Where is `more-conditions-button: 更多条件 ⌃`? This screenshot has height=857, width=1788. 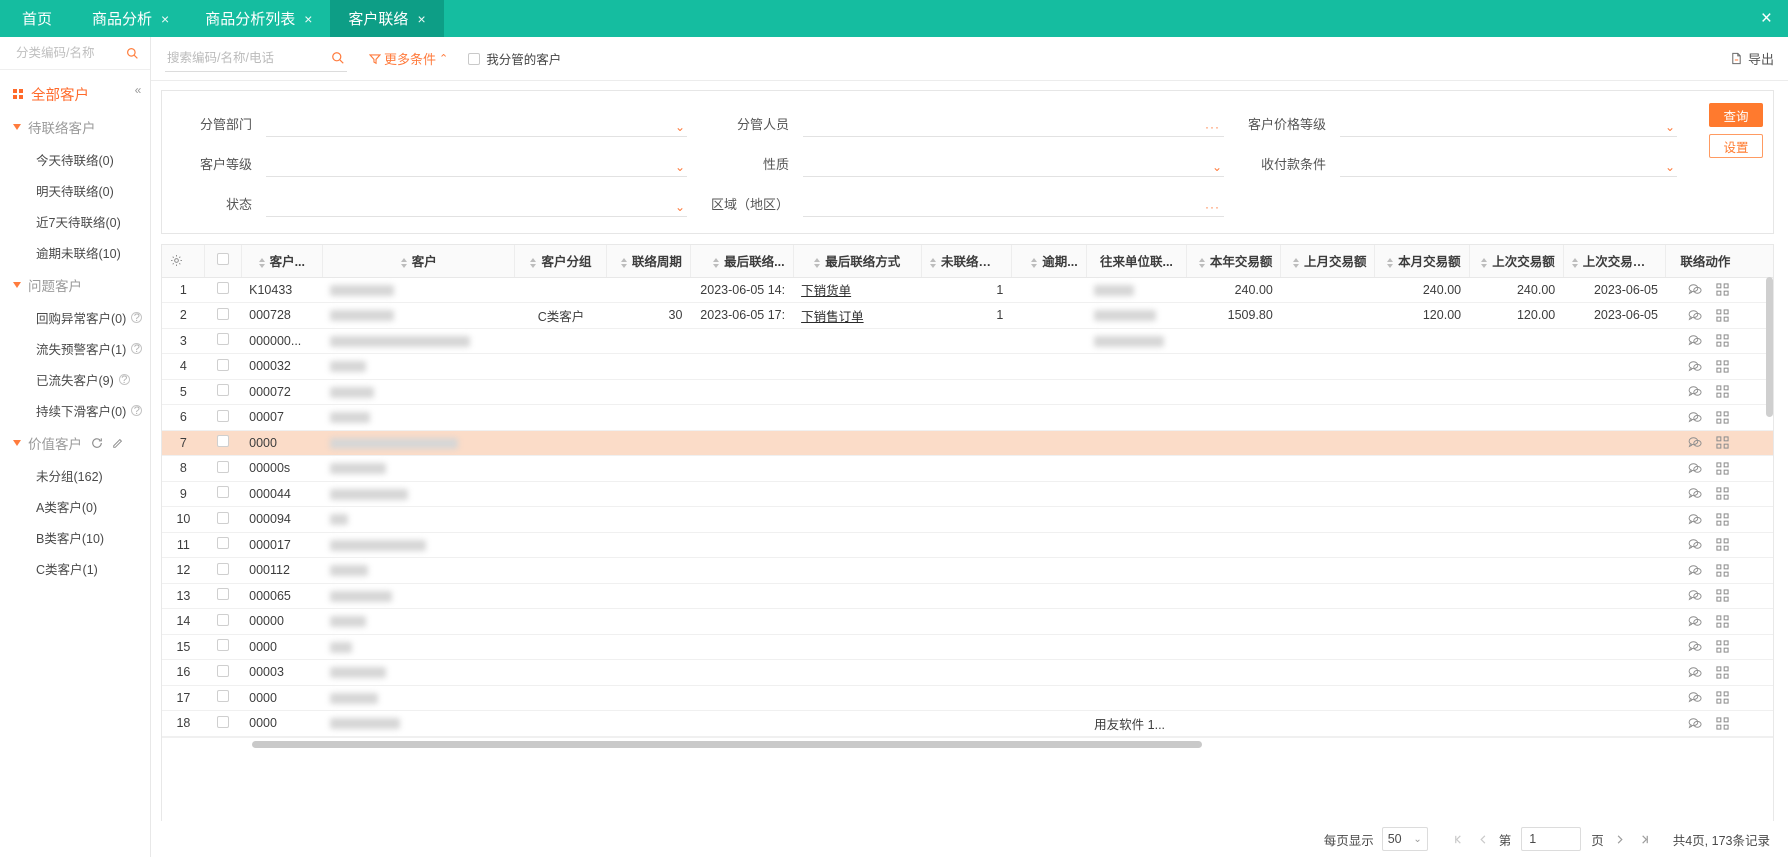
more-conditions-button: 更多条件 ⌃ is located at coordinates (408, 58).